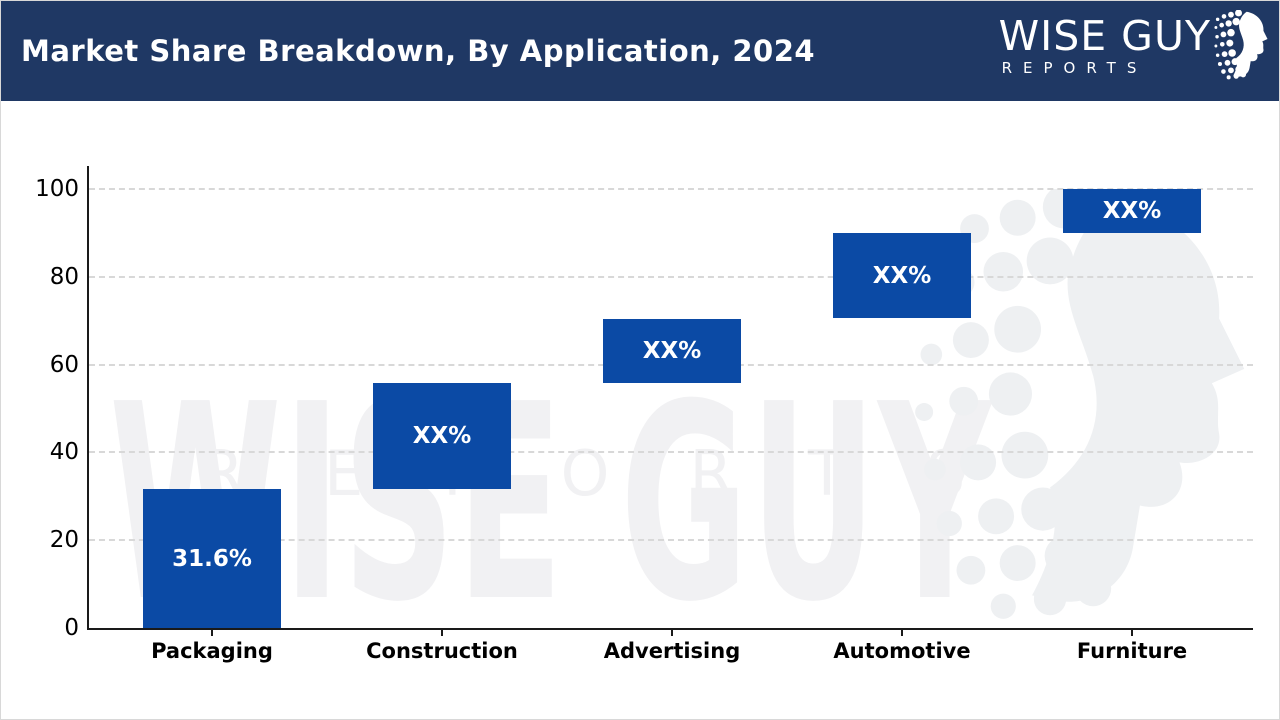 This screenshot has width=1280, height=720. I want to click on watermark-subtext: REPORTS, so click(623, 473).